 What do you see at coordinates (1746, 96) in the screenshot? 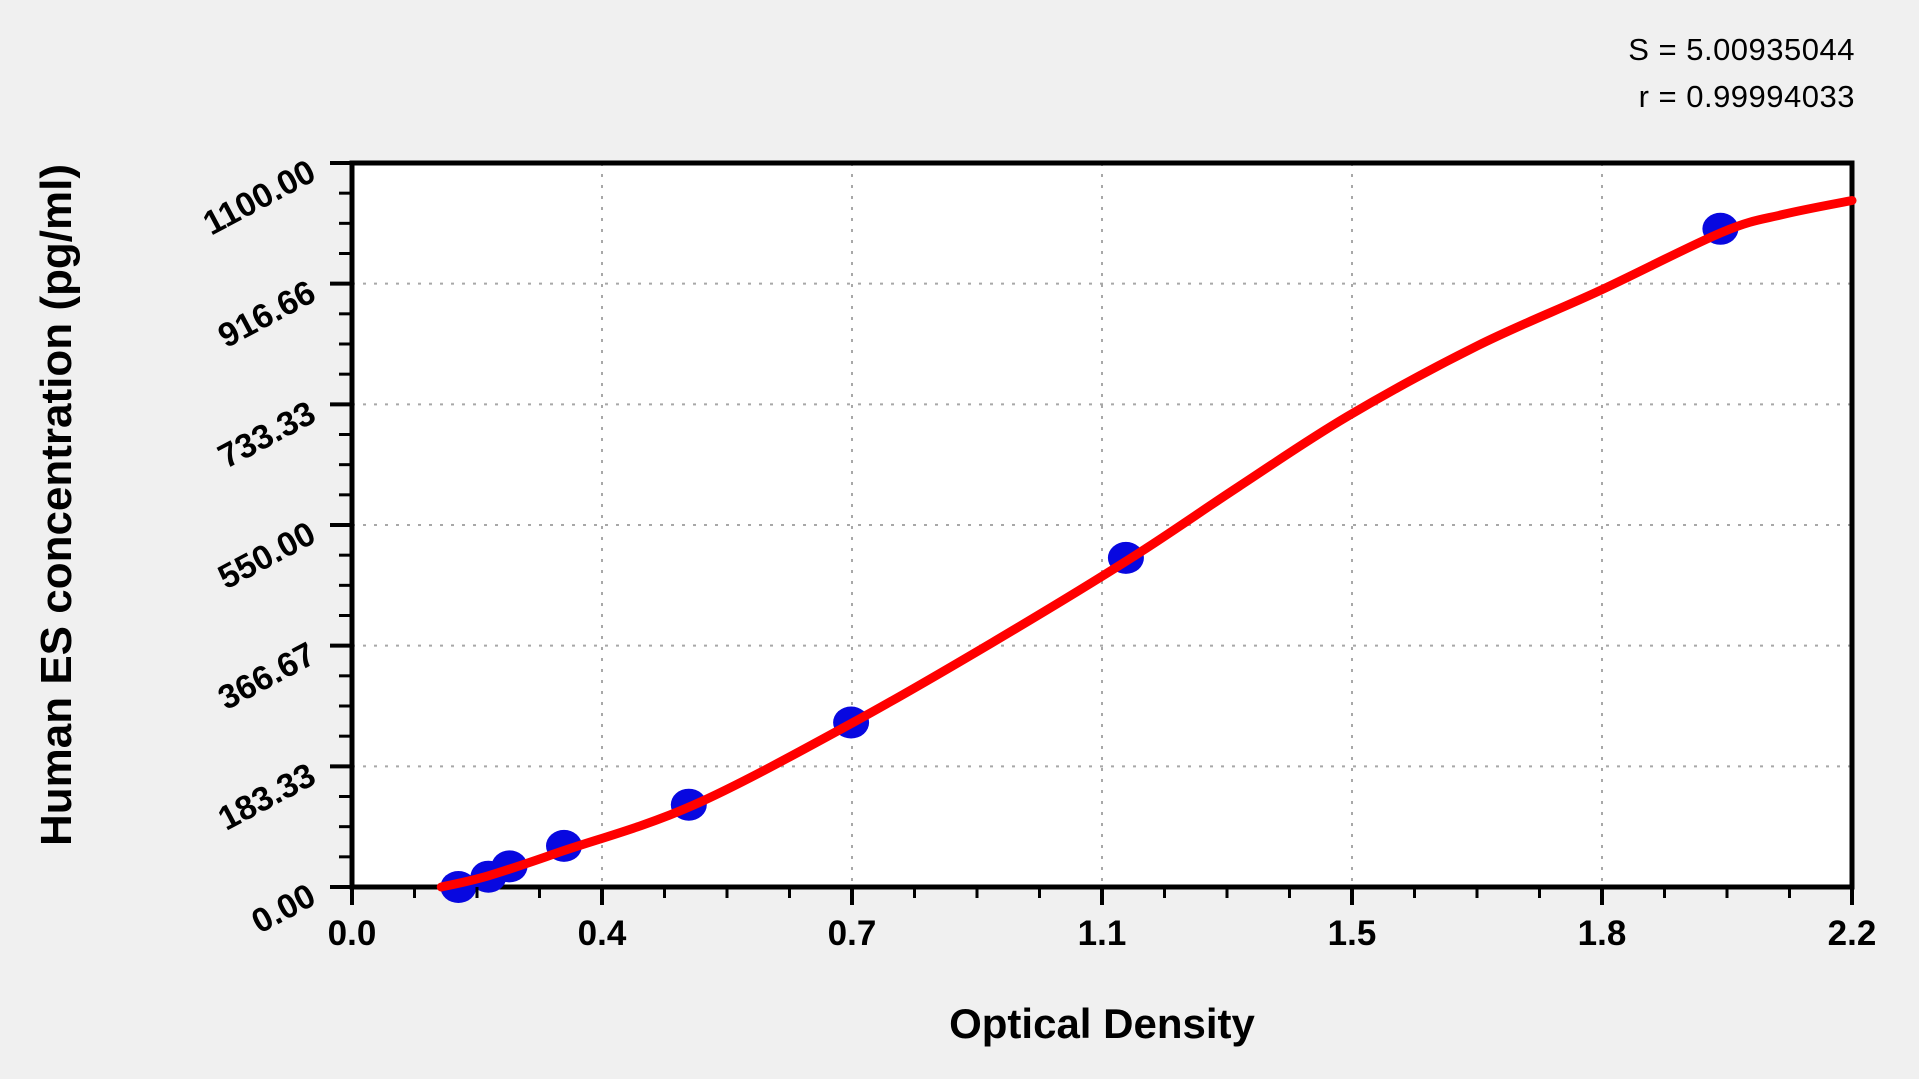
I see `stat-r-value: r = 0.99994033` at bounding box center [1746, 96].